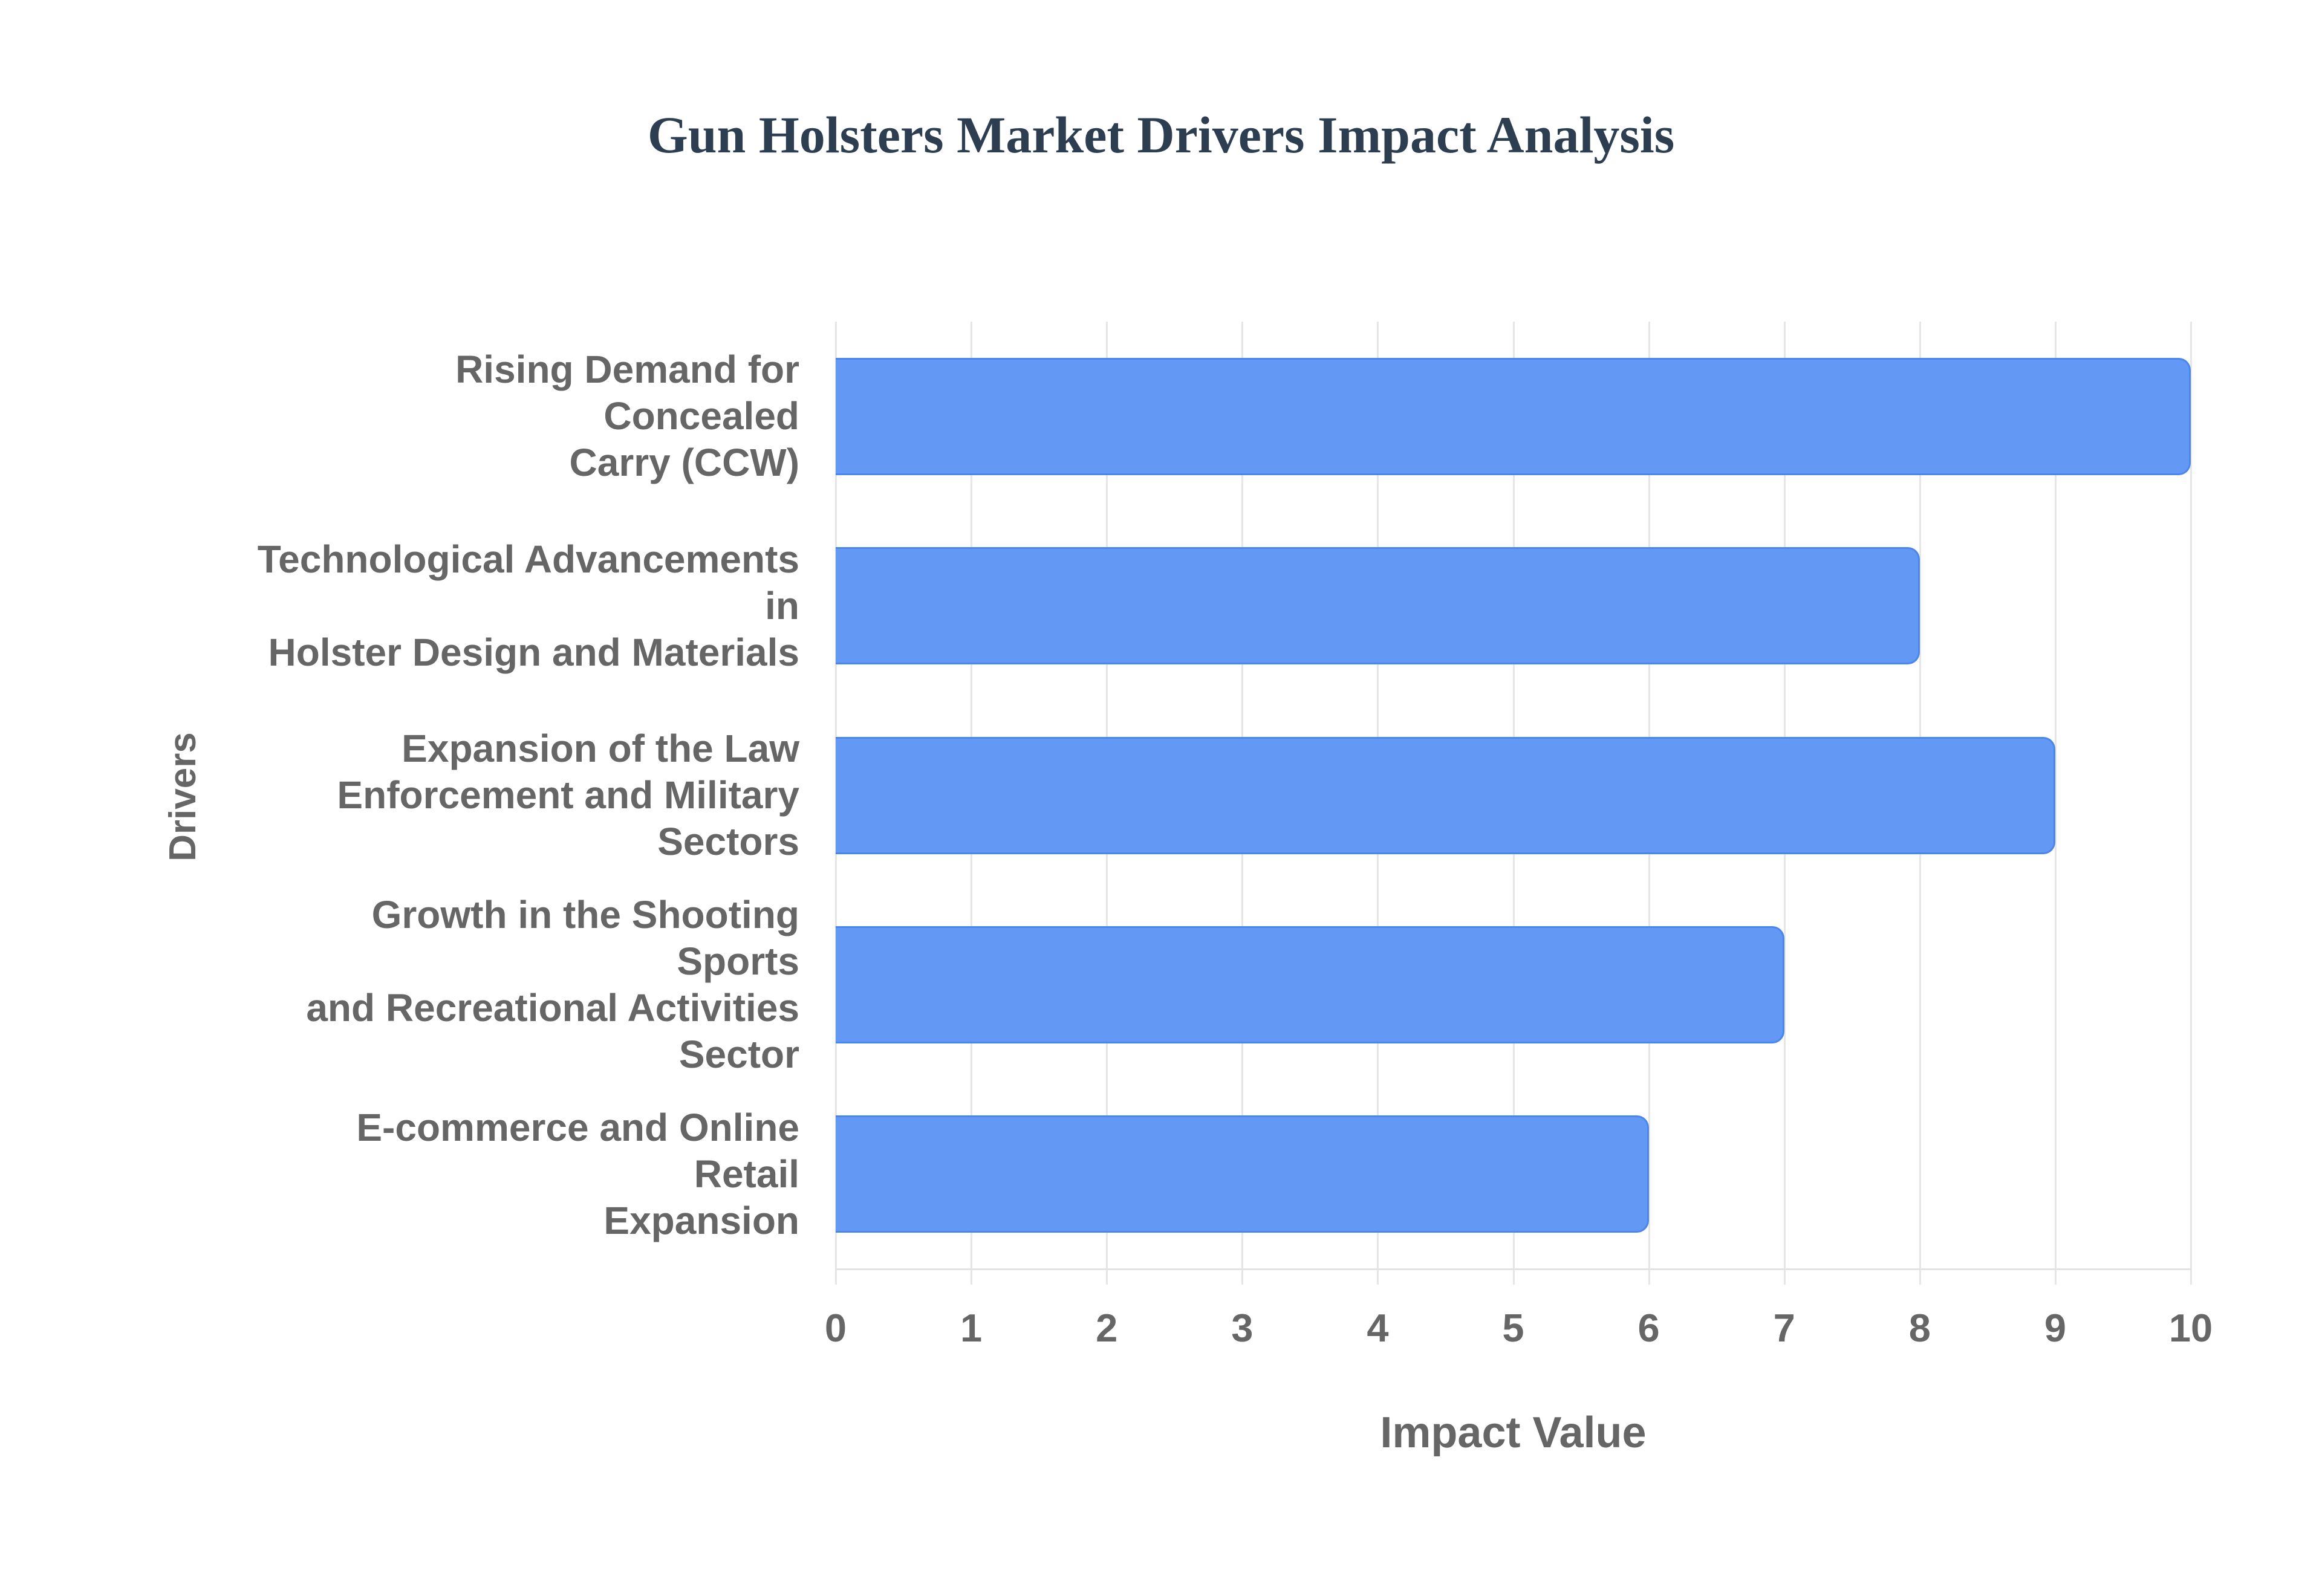 Image resolution: width=2322 pixels, height=1596 pixels. What do you see at coordinates (835, 1328) in the screenshot?
I see `x-tick-label: 0` at bounding box center [835, 1328].